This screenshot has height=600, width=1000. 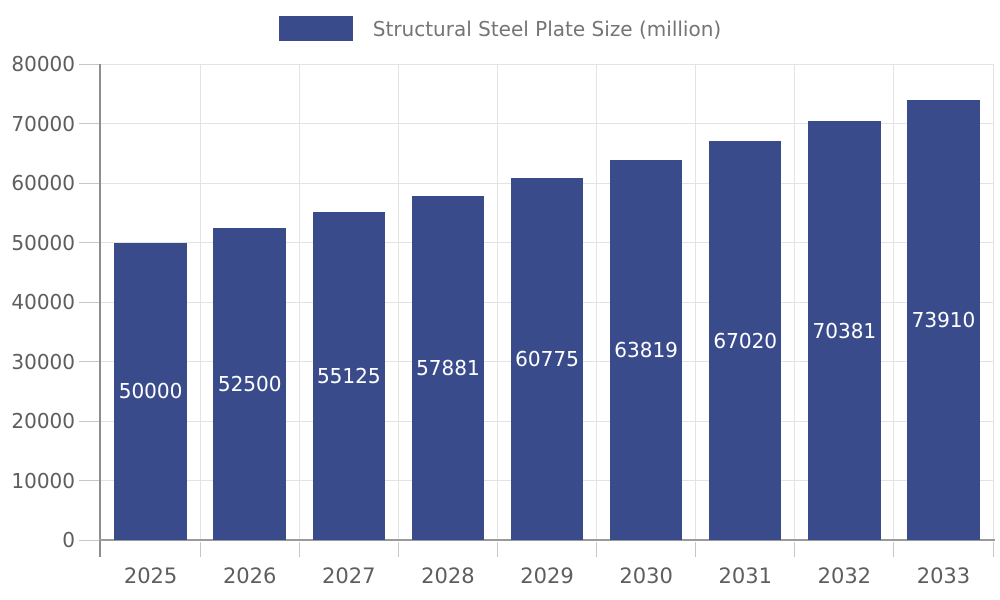 I want to click on bar: 60775, so click(x=547, y=359).